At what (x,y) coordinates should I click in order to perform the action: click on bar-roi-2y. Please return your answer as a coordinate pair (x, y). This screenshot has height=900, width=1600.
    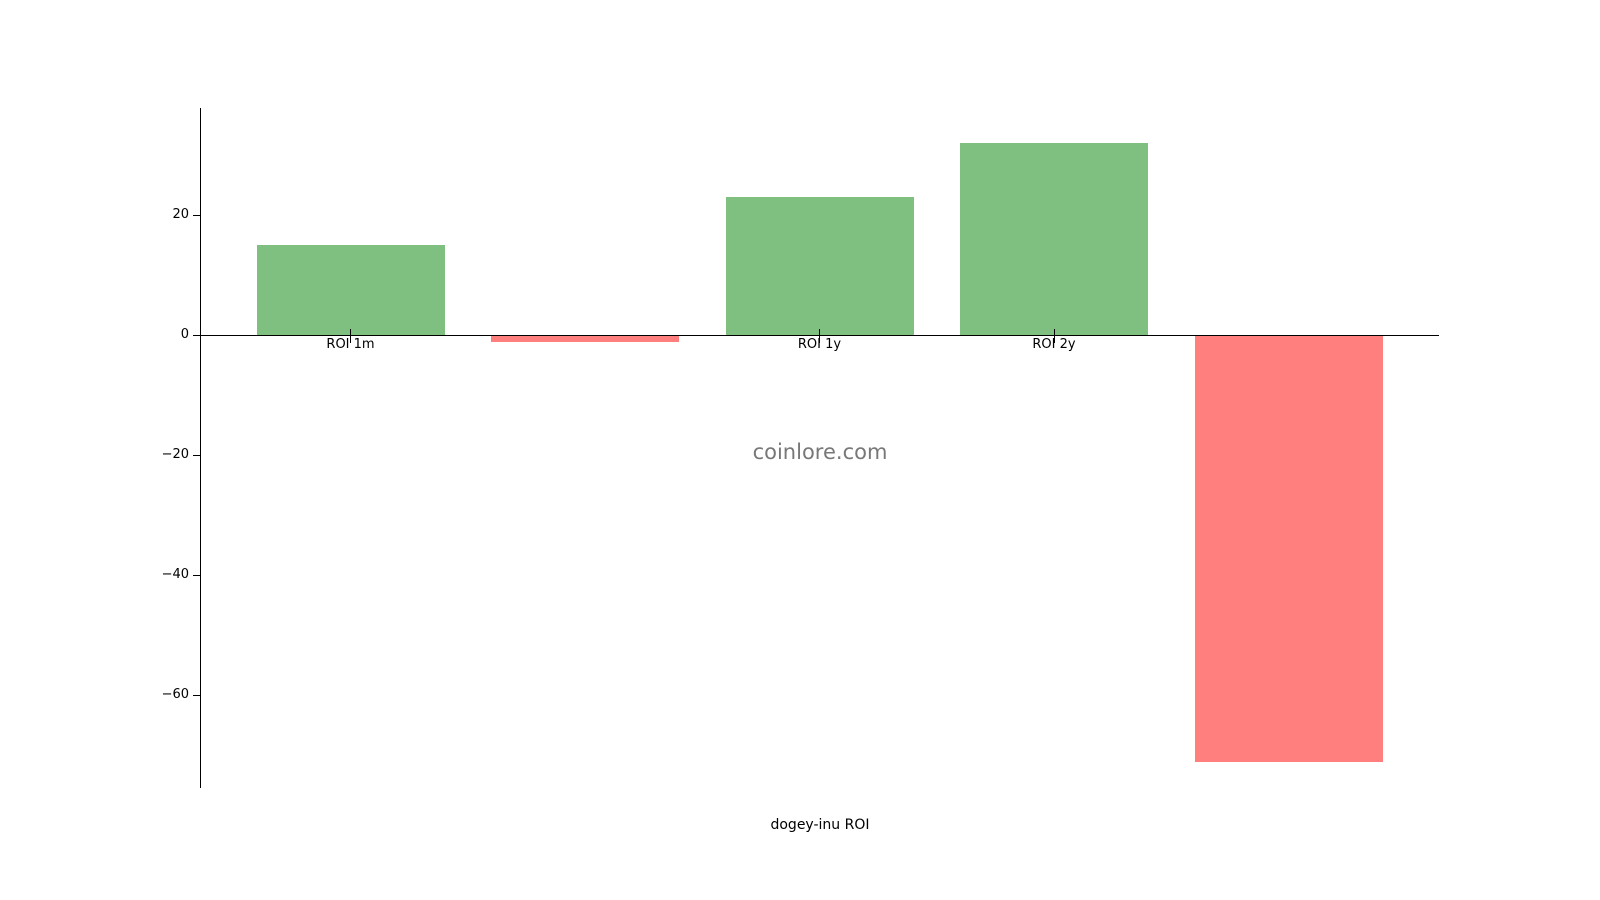
    Looking at the image, I should click on (1054, 239).